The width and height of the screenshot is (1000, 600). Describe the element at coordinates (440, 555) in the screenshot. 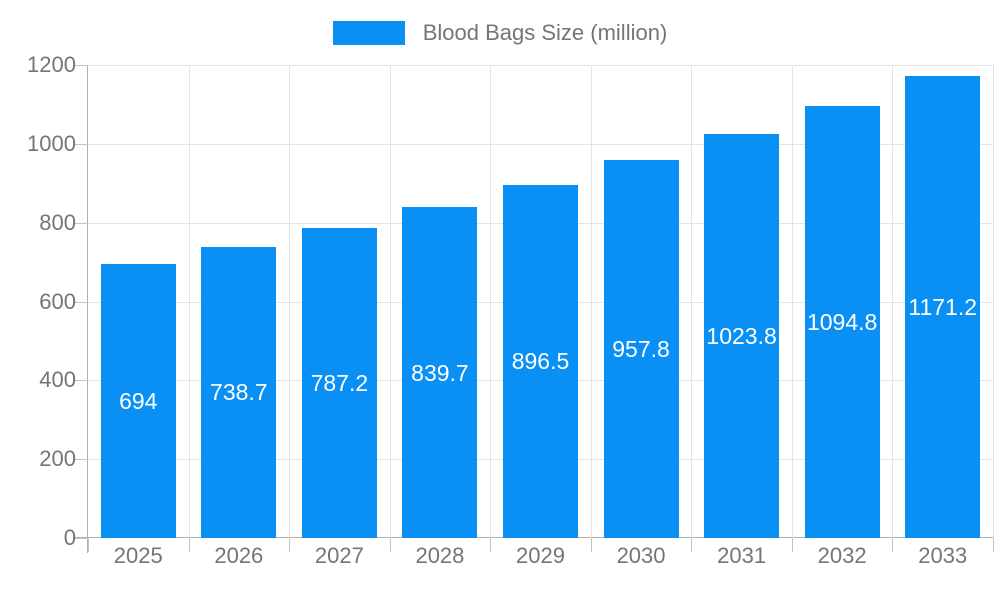

I see `x-axis-tick-label: 2028` at that location.